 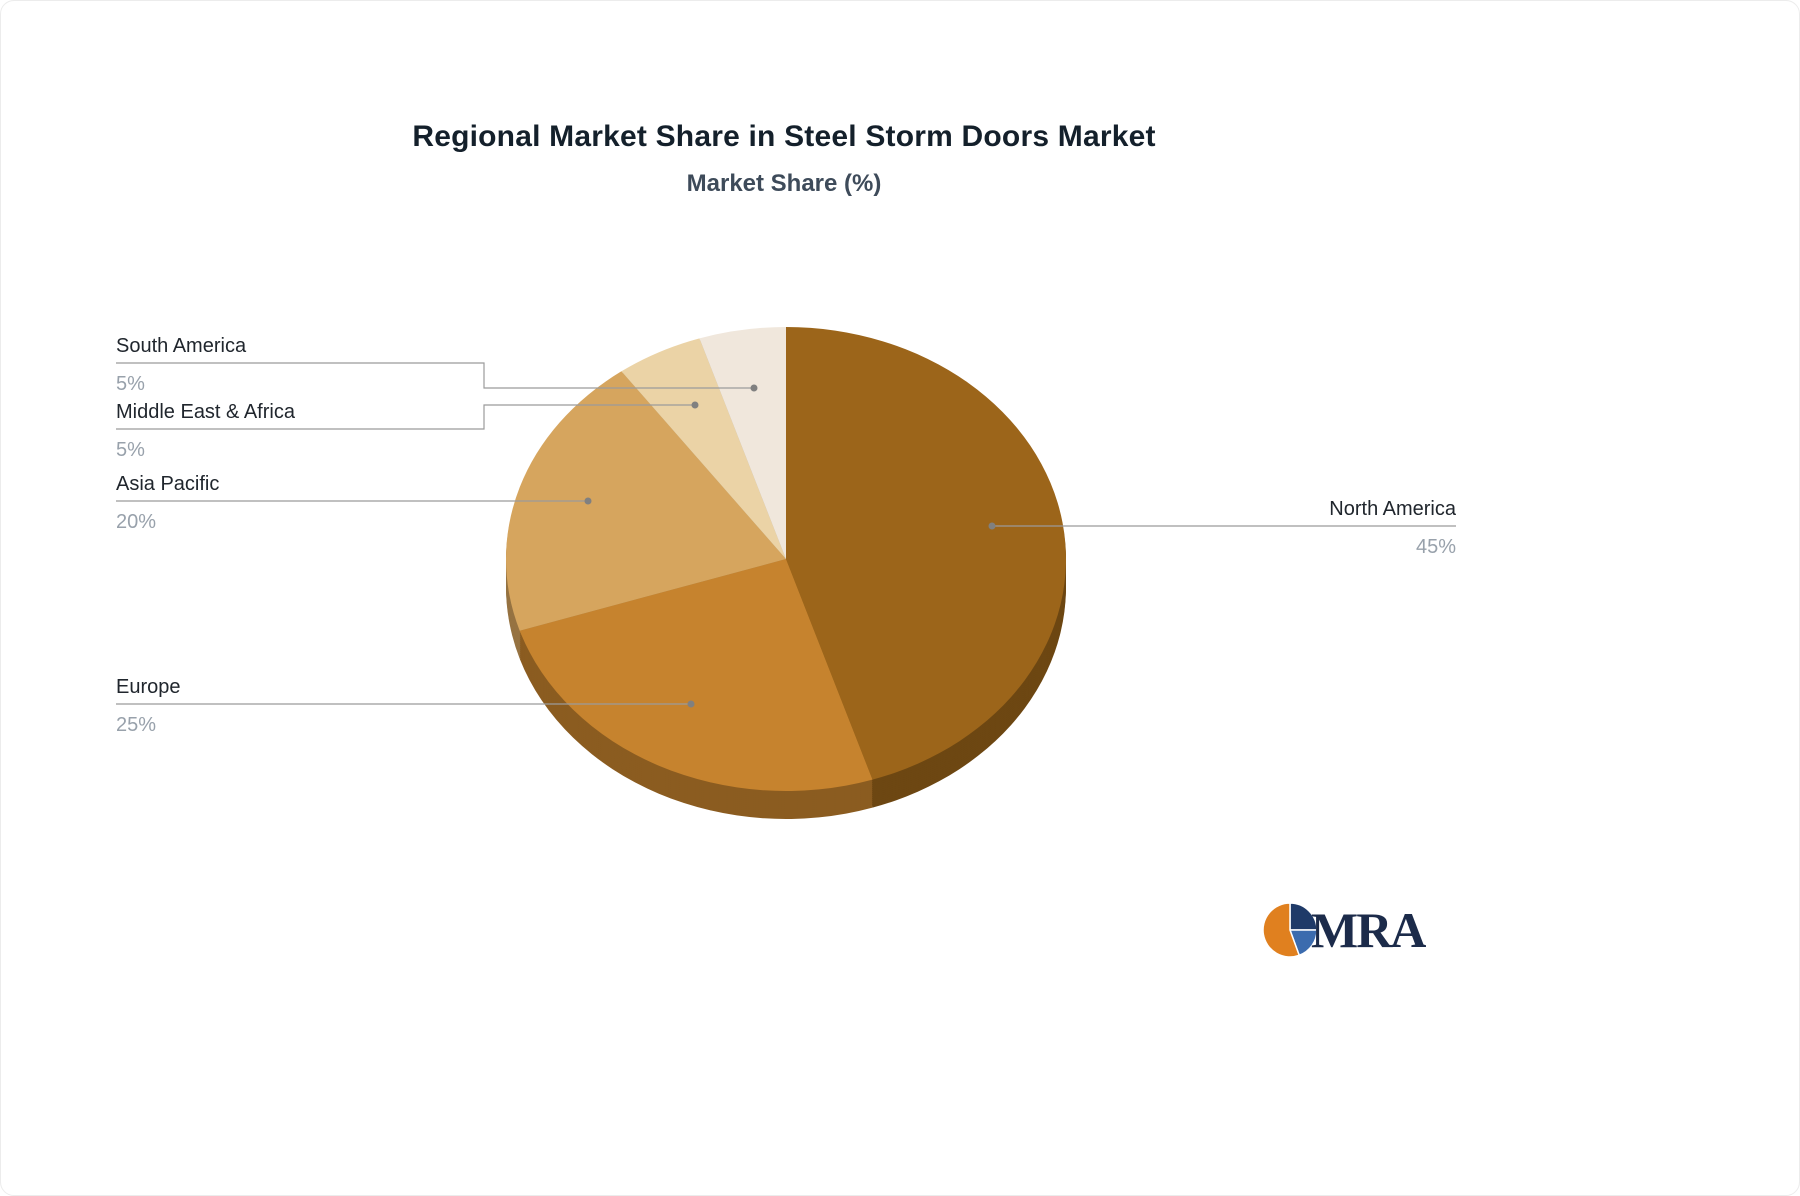 What do you see at coordinates (205, 431) in the screenshot?
I see `callout-middle-east-africa: Middle East & Africa 5%` at bounding box center [205, 431].